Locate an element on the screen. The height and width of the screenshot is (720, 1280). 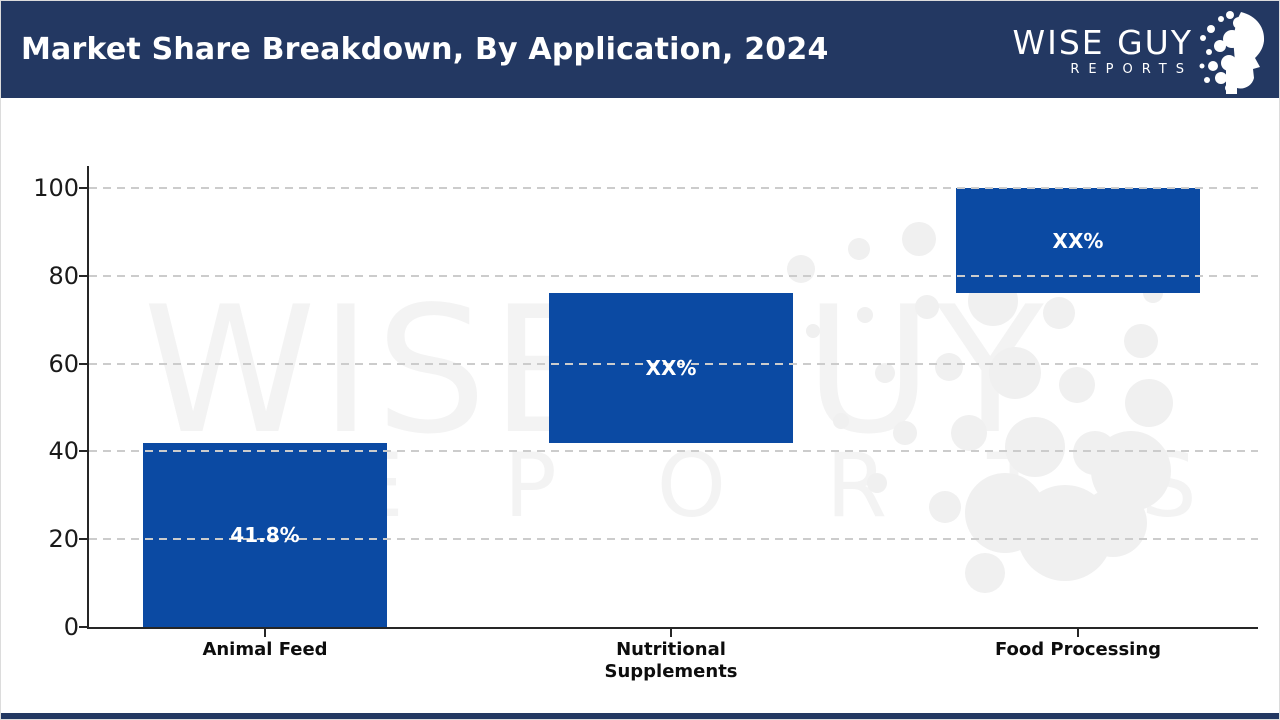
brand-name: WISE GUY is located at coordinates (1102, 42).